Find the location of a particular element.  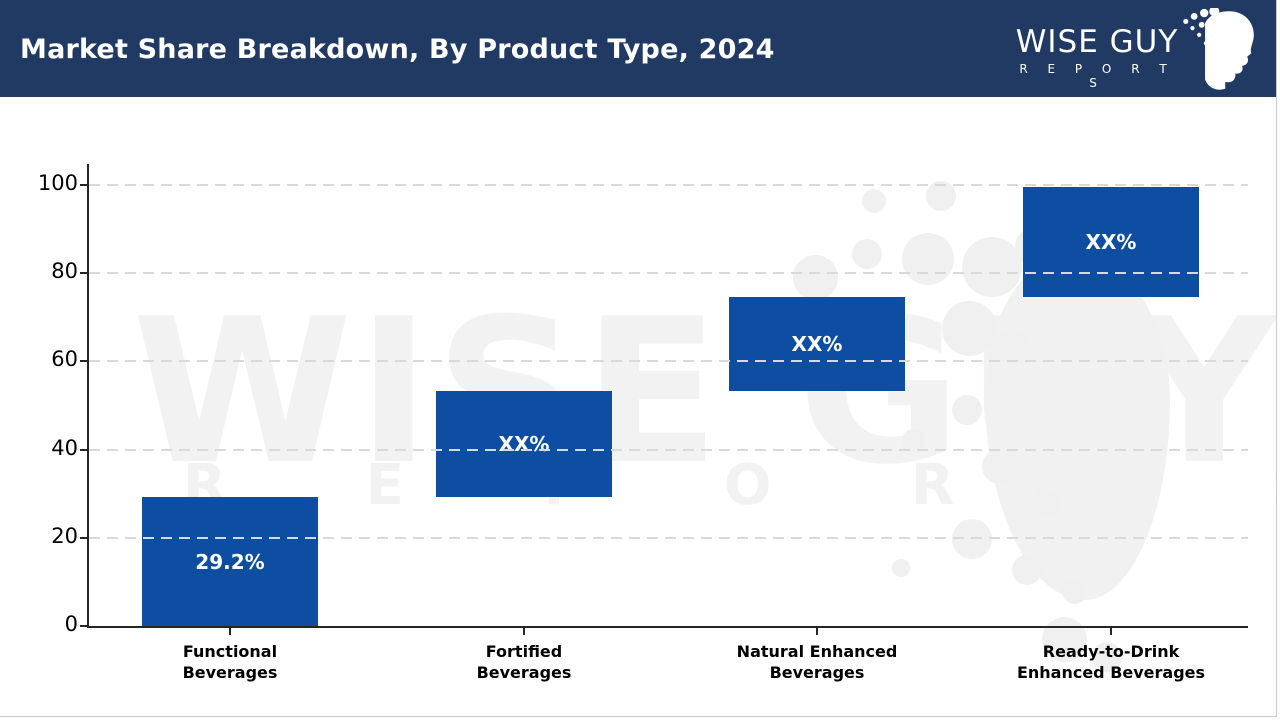

y-axis-spine is located at coordinates (88, 395).